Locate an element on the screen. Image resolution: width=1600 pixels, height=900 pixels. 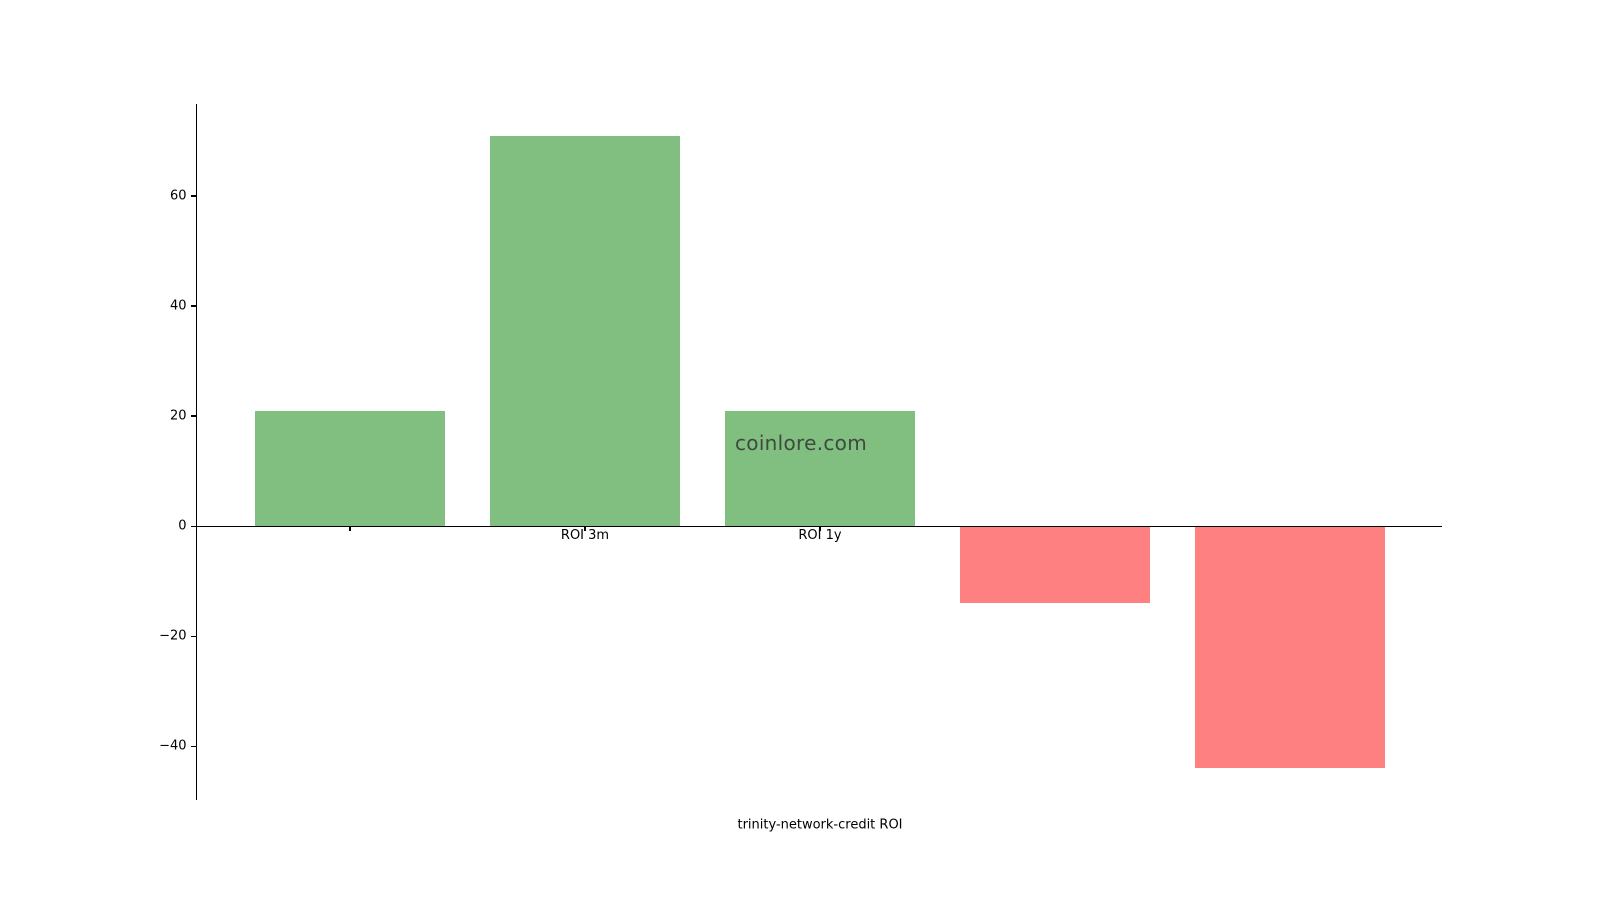
y-tick-label: 40 is located at coordinates (178, 306).